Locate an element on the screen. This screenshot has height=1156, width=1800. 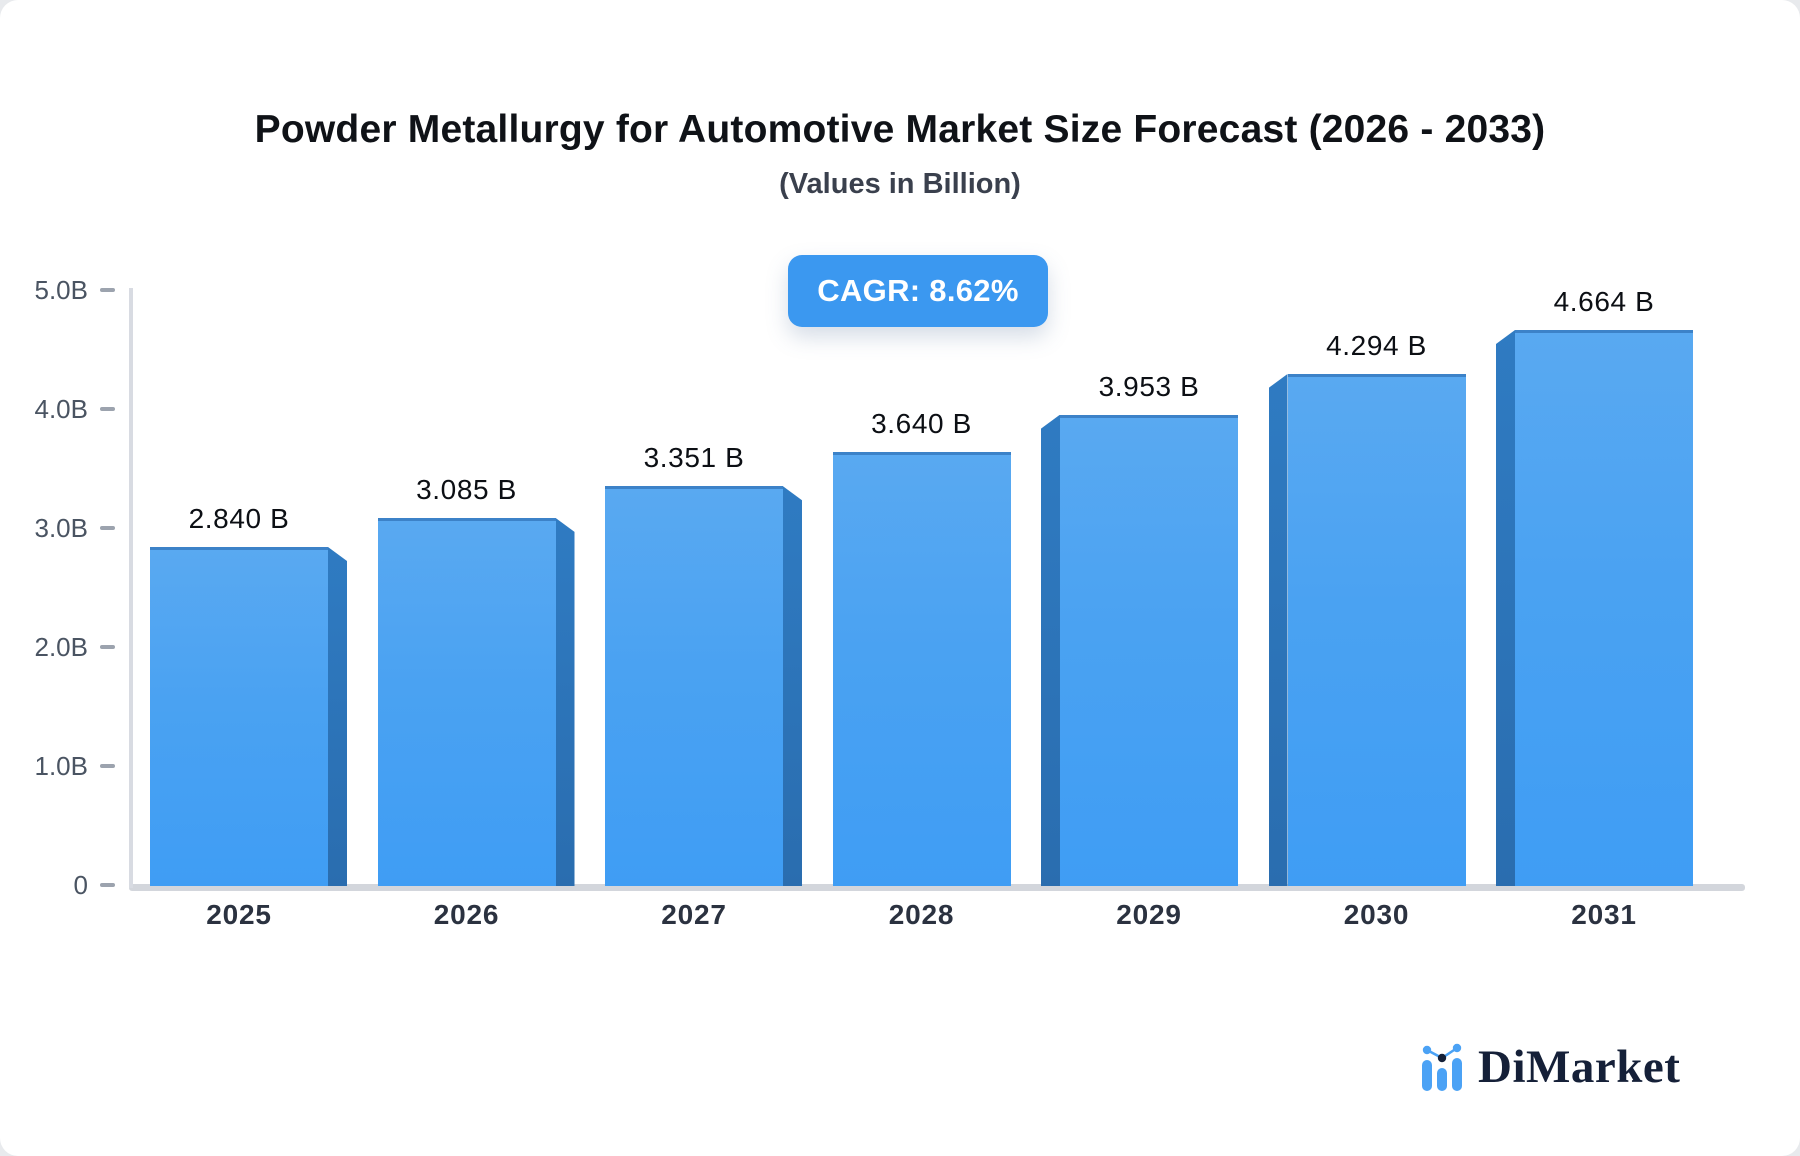
bar-value-label: 4.294 B is located at coordinates (1376, 345).